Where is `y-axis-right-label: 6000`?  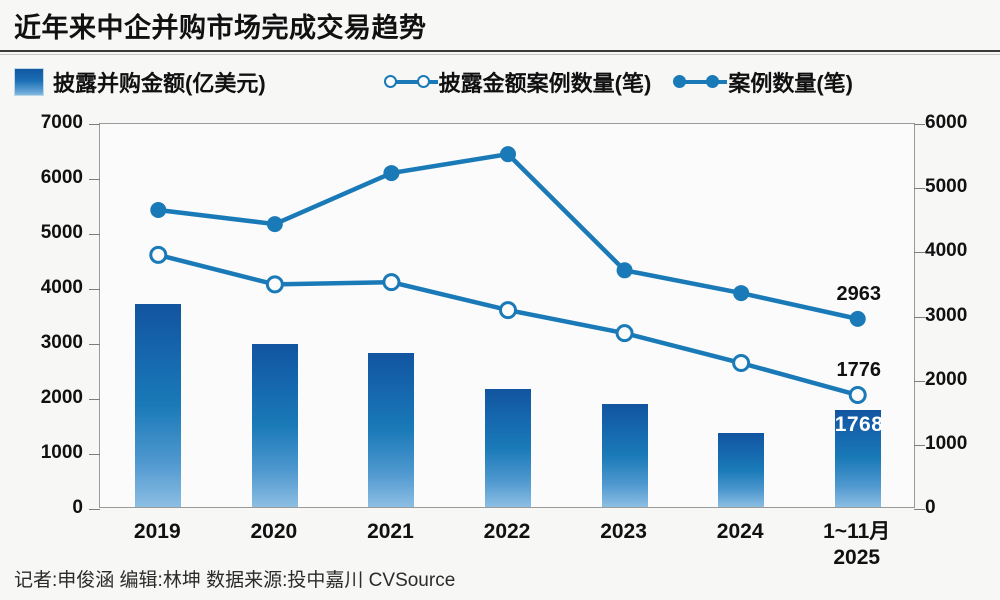
y-axis-right-label: 6000 is located at coordinates (946, 122).